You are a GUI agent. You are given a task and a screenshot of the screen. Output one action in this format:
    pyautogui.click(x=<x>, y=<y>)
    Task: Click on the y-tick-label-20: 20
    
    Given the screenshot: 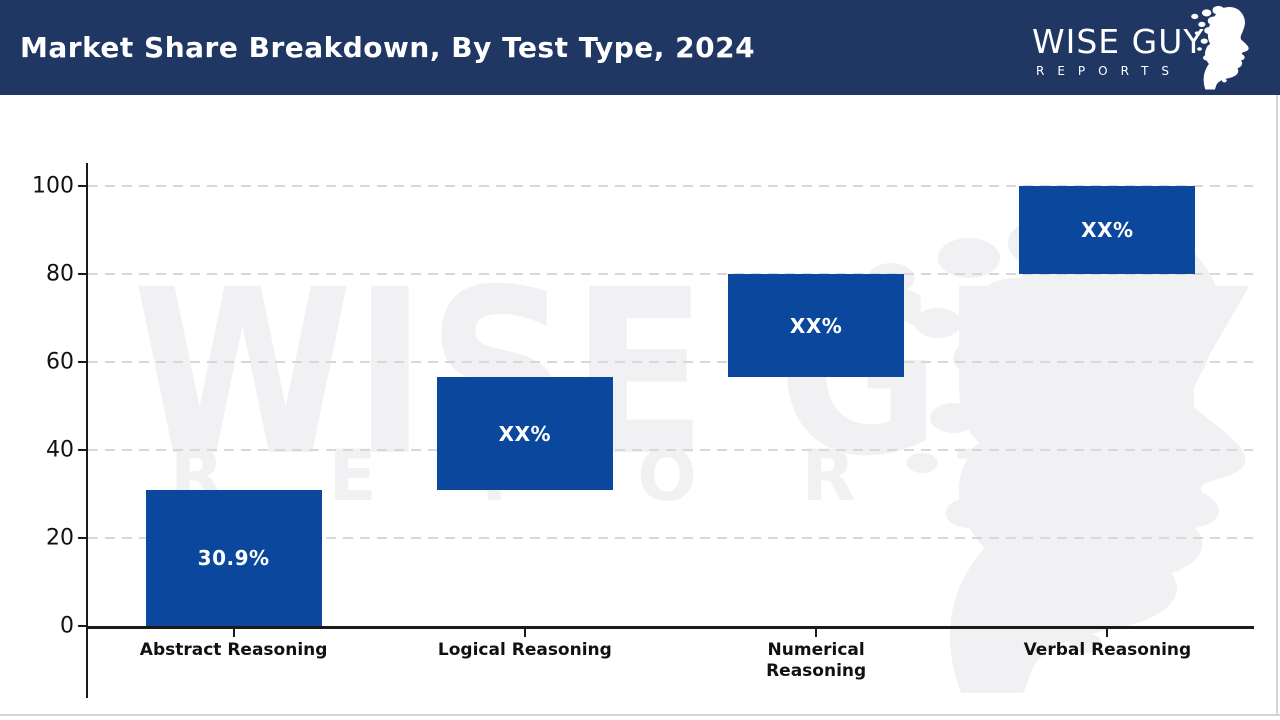 What is the action you would take?
    pyautogui.click(x=60, y=538)
    